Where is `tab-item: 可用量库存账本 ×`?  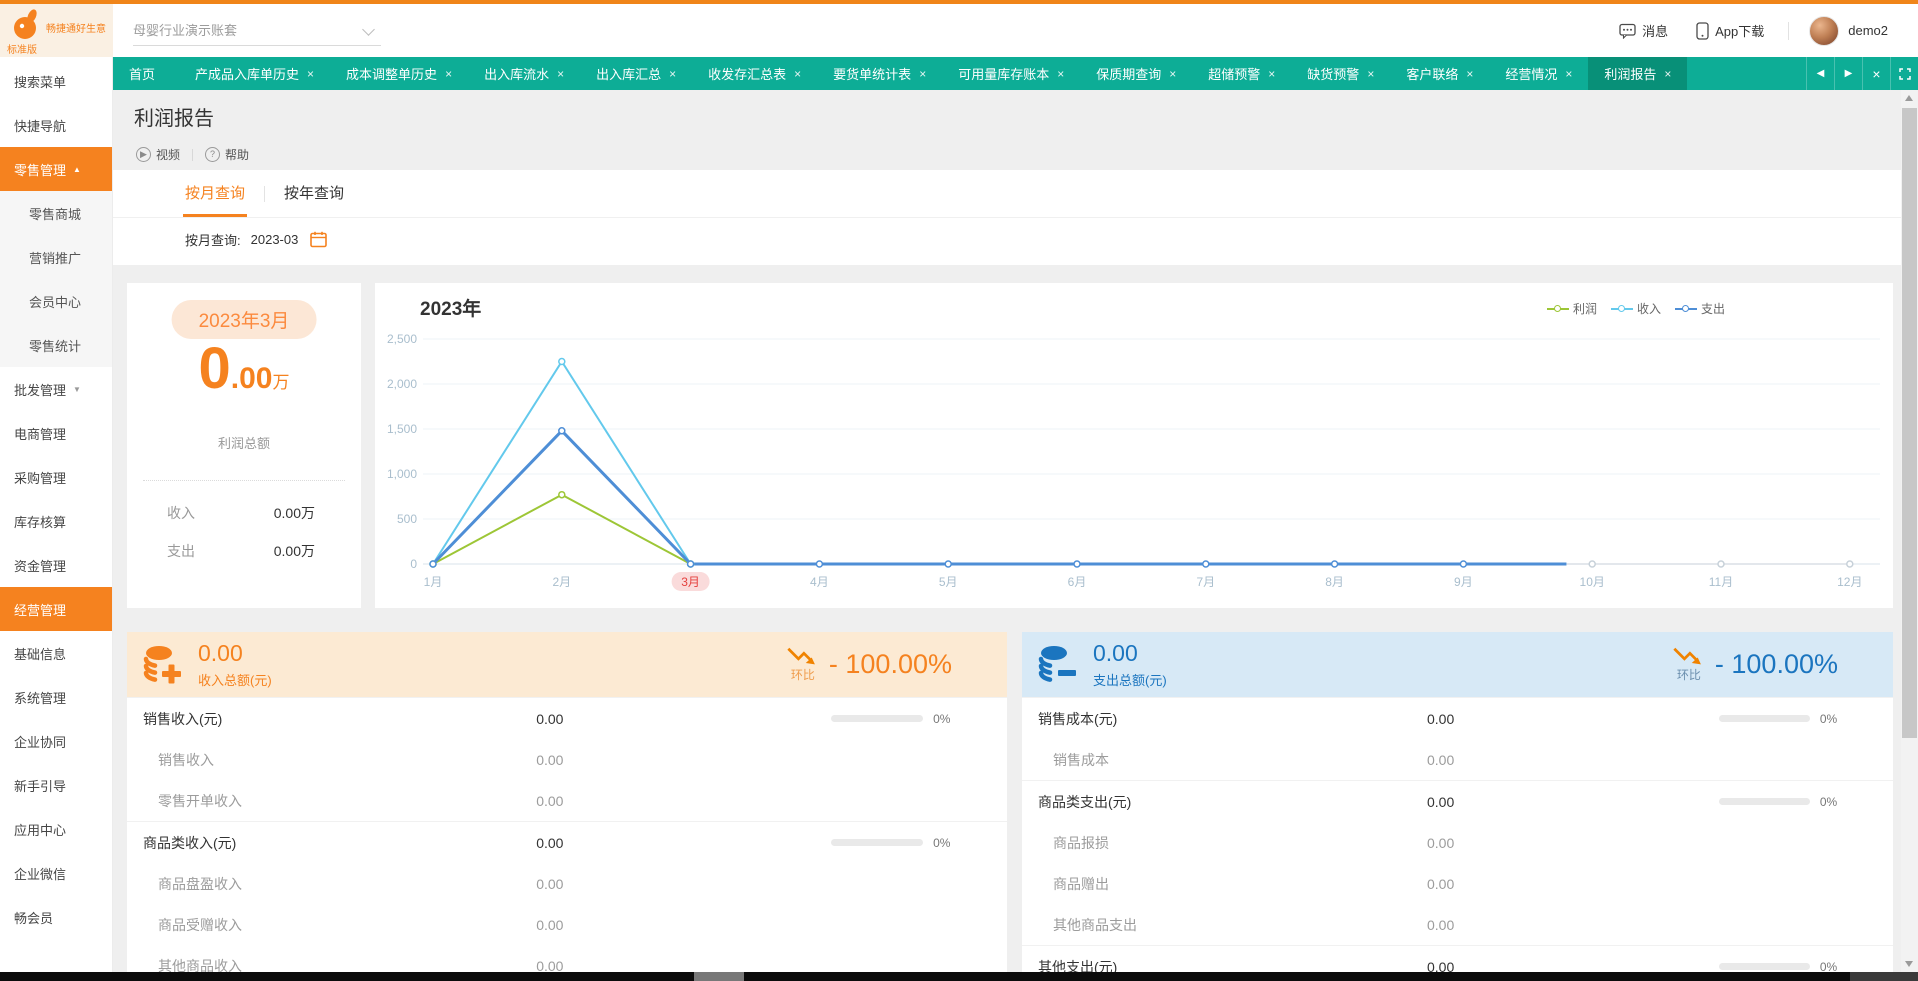 tab-item: 可用量库存账本 × is located at coordinates (1011, 73).